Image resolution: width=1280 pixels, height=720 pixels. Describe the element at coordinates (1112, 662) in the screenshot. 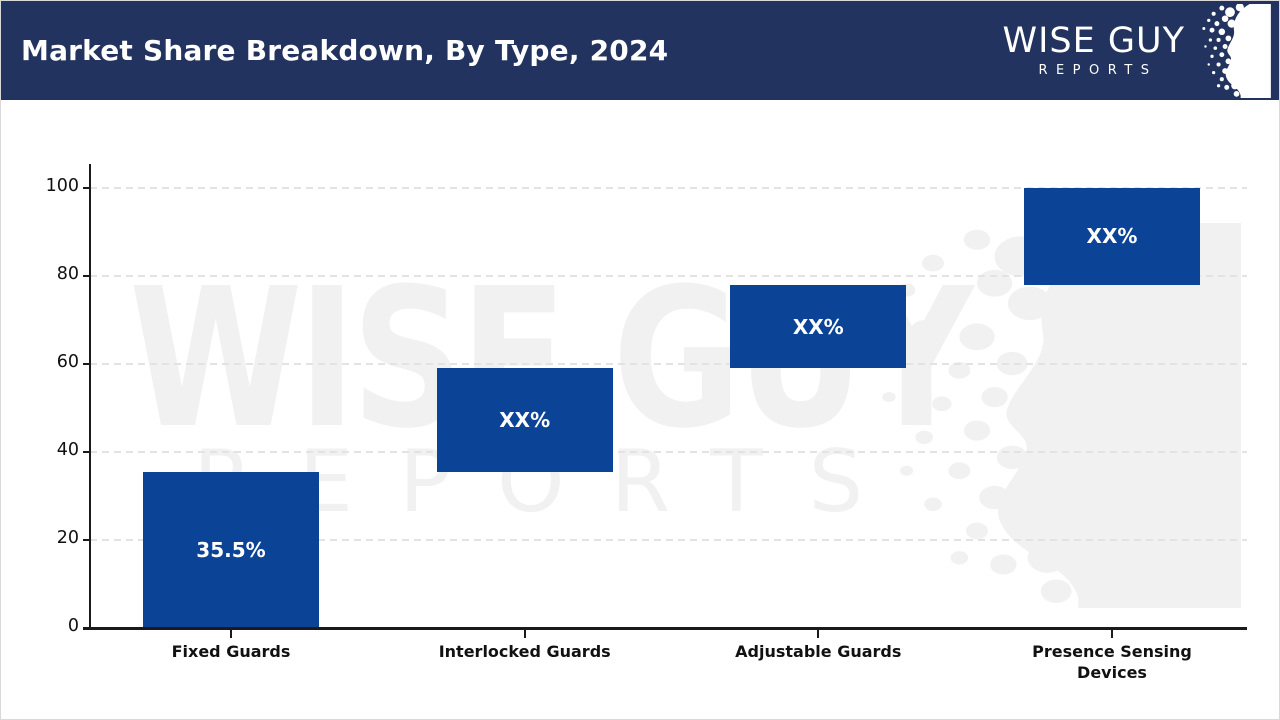

I see `x-category-label: Presence Sensing Devices` at that location.